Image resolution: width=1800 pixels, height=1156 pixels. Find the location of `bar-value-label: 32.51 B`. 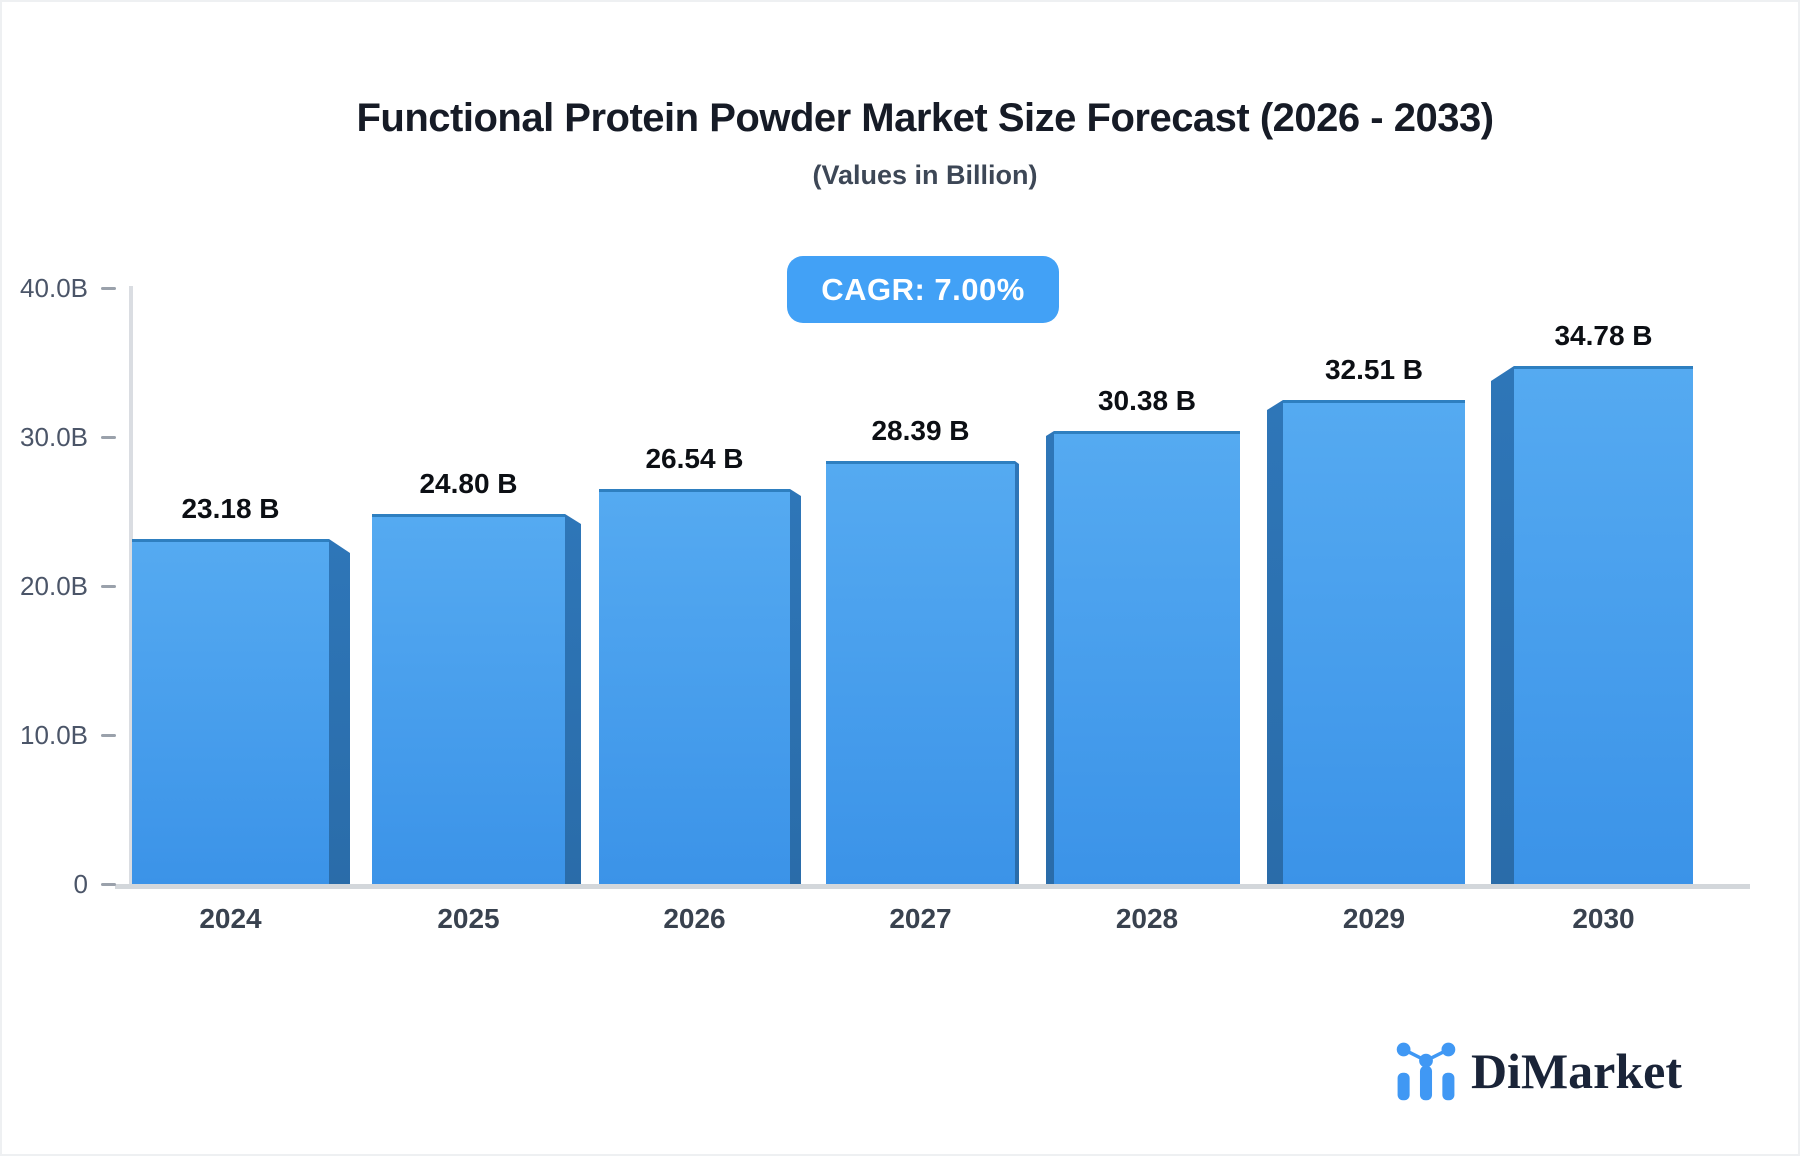

bar-value-label: 32.51 B is located at coordinates (1374, 369).